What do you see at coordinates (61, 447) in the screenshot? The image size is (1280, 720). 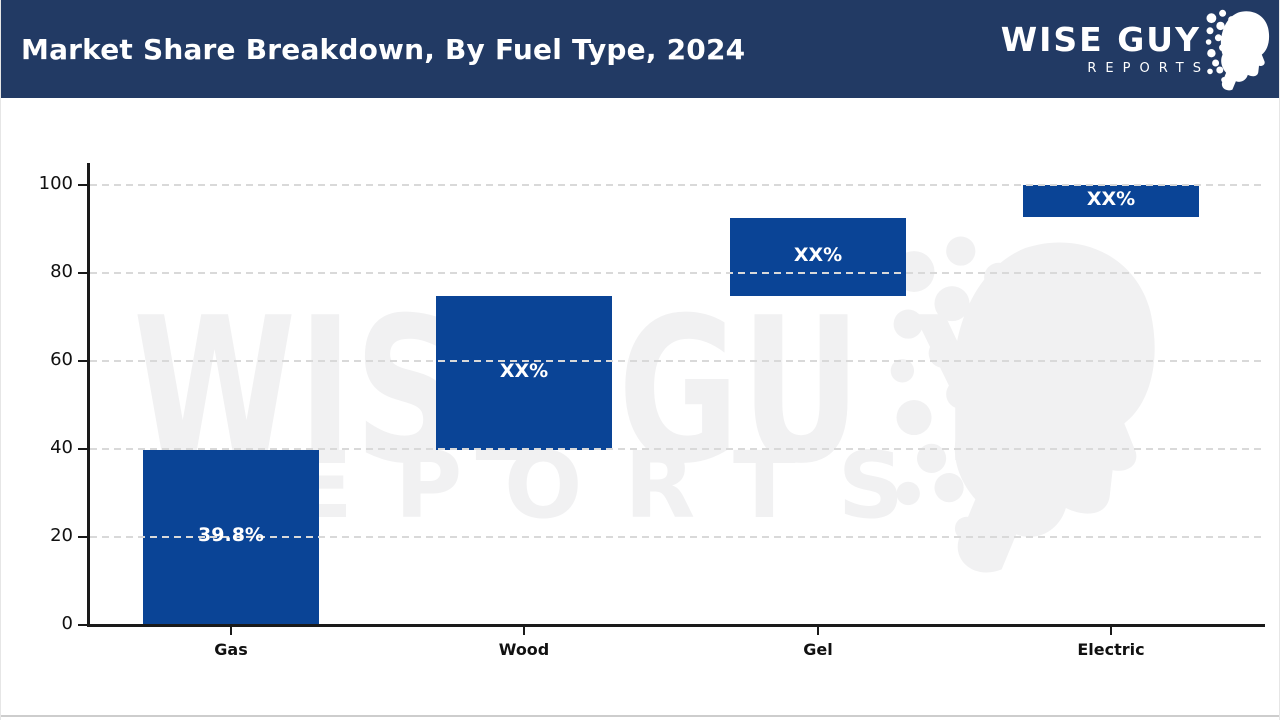 I see `y-tick-label-40: 40` at bounding box center [61, 447].